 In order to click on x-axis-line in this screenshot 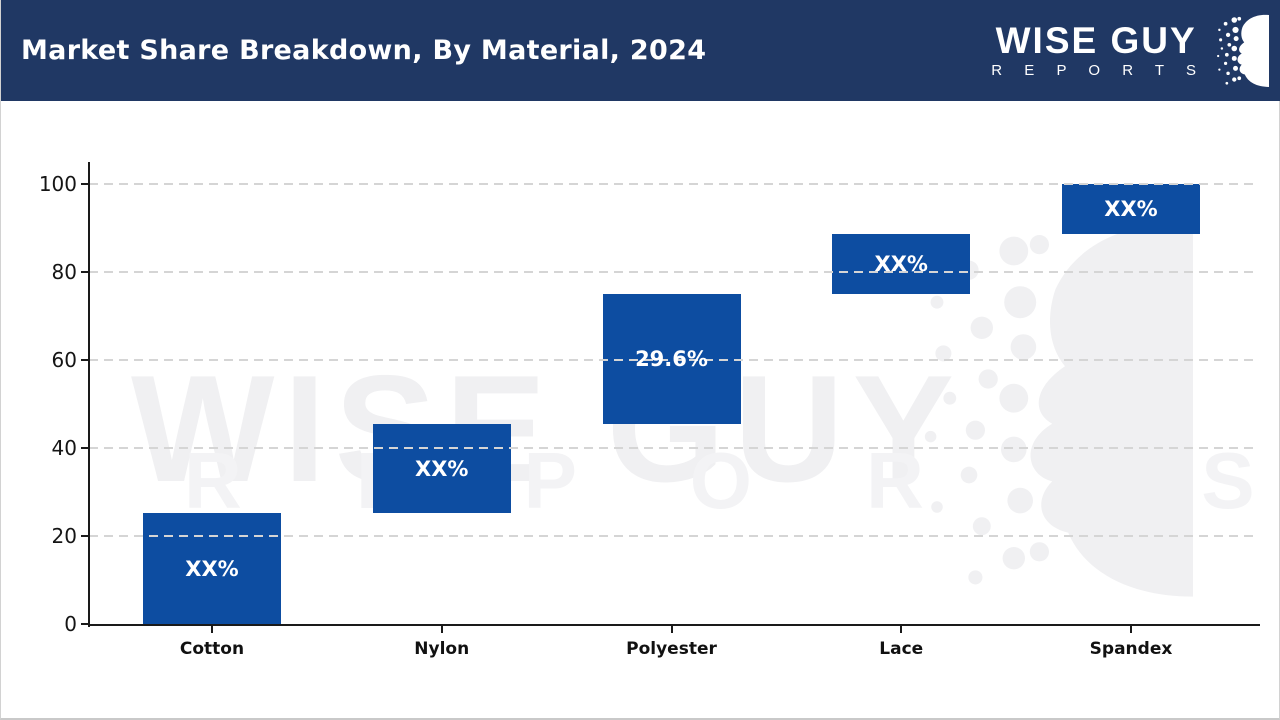, I will do `click(674, 625)`.